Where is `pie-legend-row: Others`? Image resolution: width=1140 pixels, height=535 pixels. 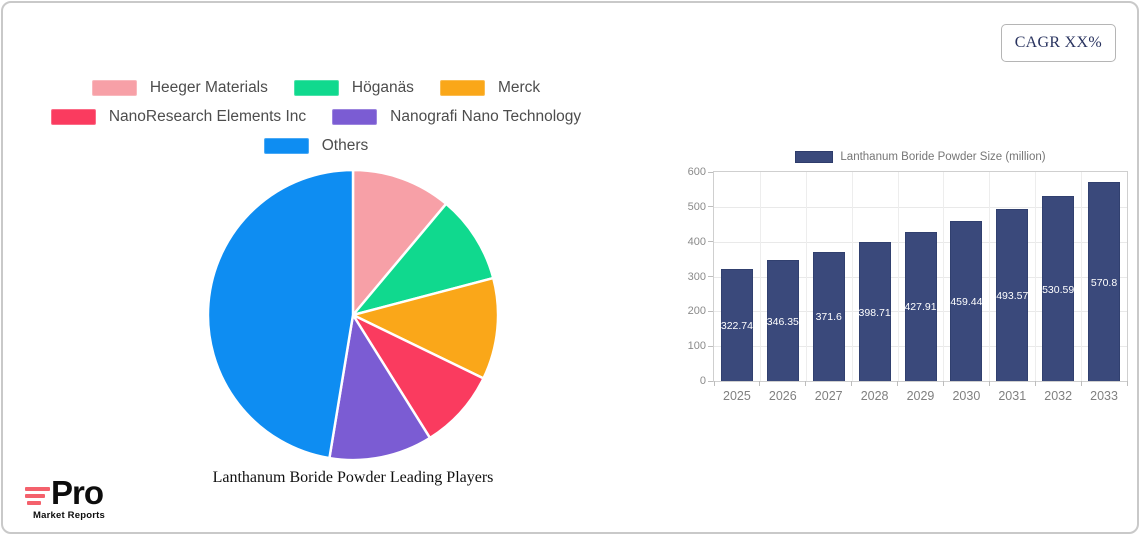 pie-legend-row: Others is located at coordinates (316, 146).